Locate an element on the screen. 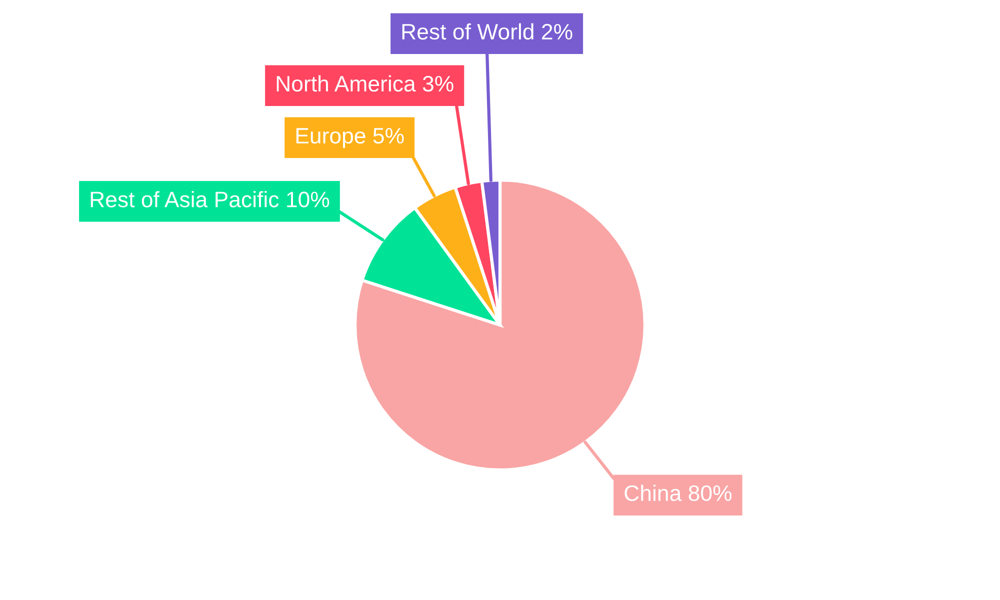 This screenshot has width=1000, height=600. slice-label: Rest of World 2% is located at coordinates (487, 31).